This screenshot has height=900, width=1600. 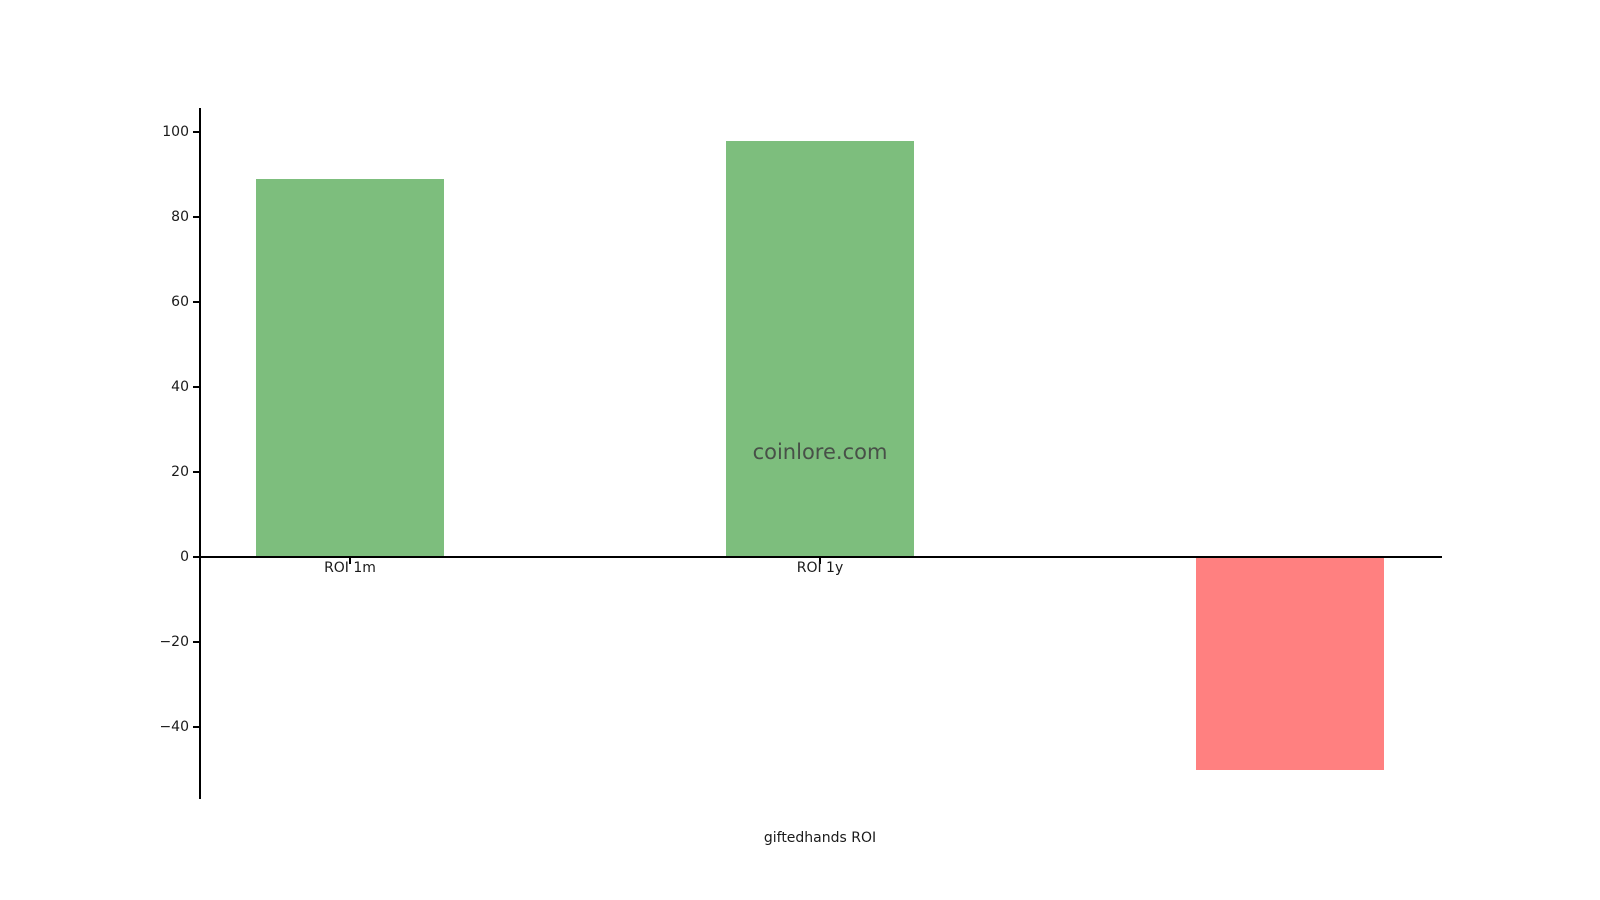 What do you see at coordinates (350, 367) in the screenshot?
I see `bar-roi-1m` at bounding box center [350, 367].